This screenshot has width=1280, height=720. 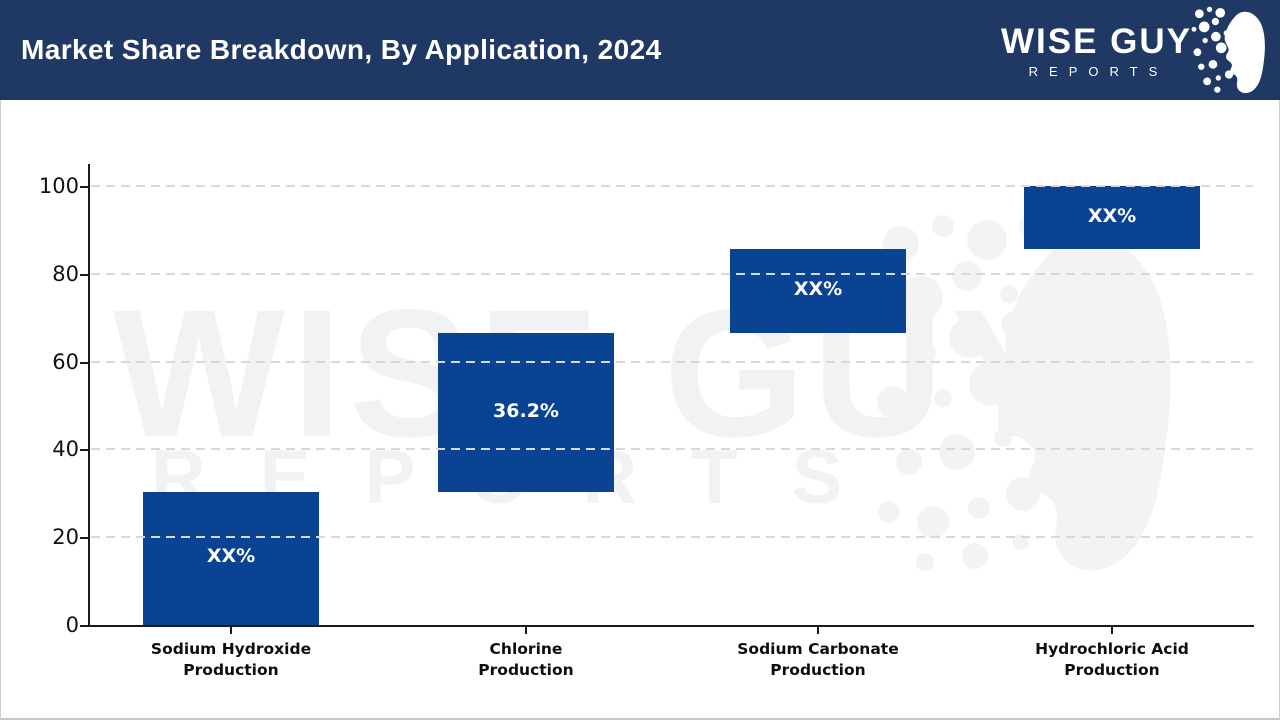 What do you see at coordinates (65, 361) in the screenshot?
I see `y-tick-label: 60` at bounding box center [65, 361].